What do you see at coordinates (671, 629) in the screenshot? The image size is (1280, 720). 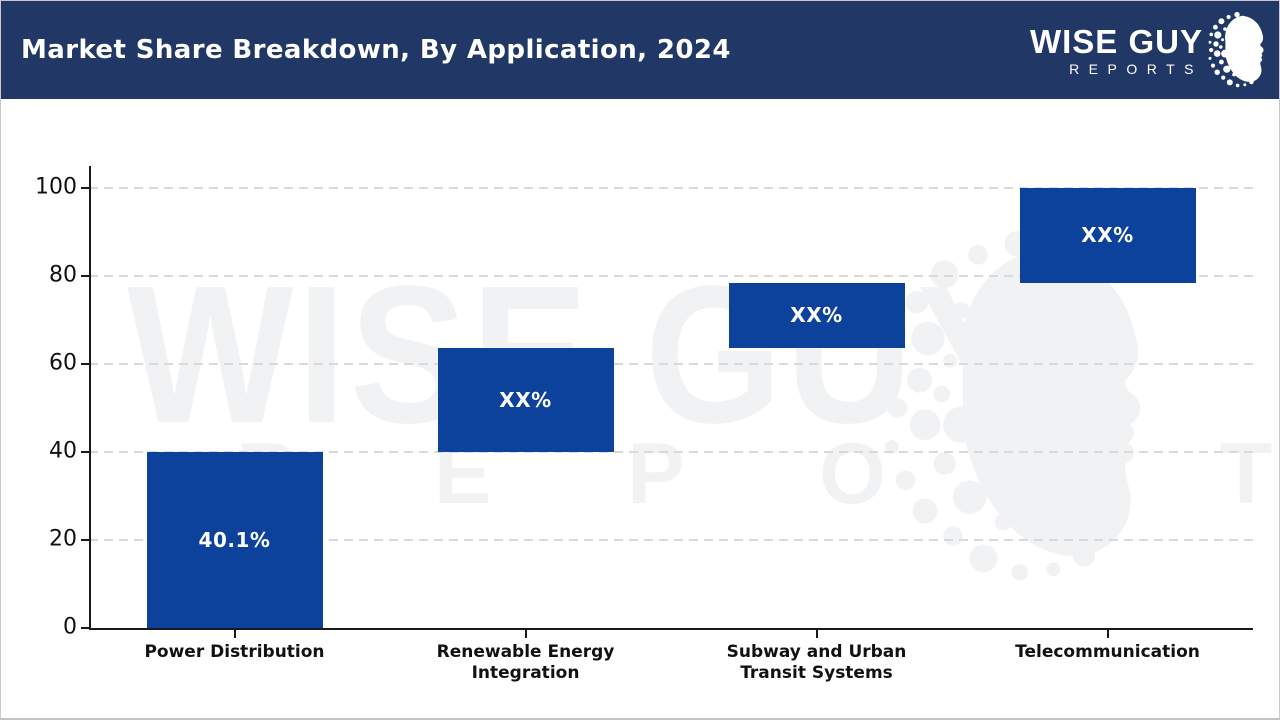 I see `x-axis-line` at bounding box center [671, 629].